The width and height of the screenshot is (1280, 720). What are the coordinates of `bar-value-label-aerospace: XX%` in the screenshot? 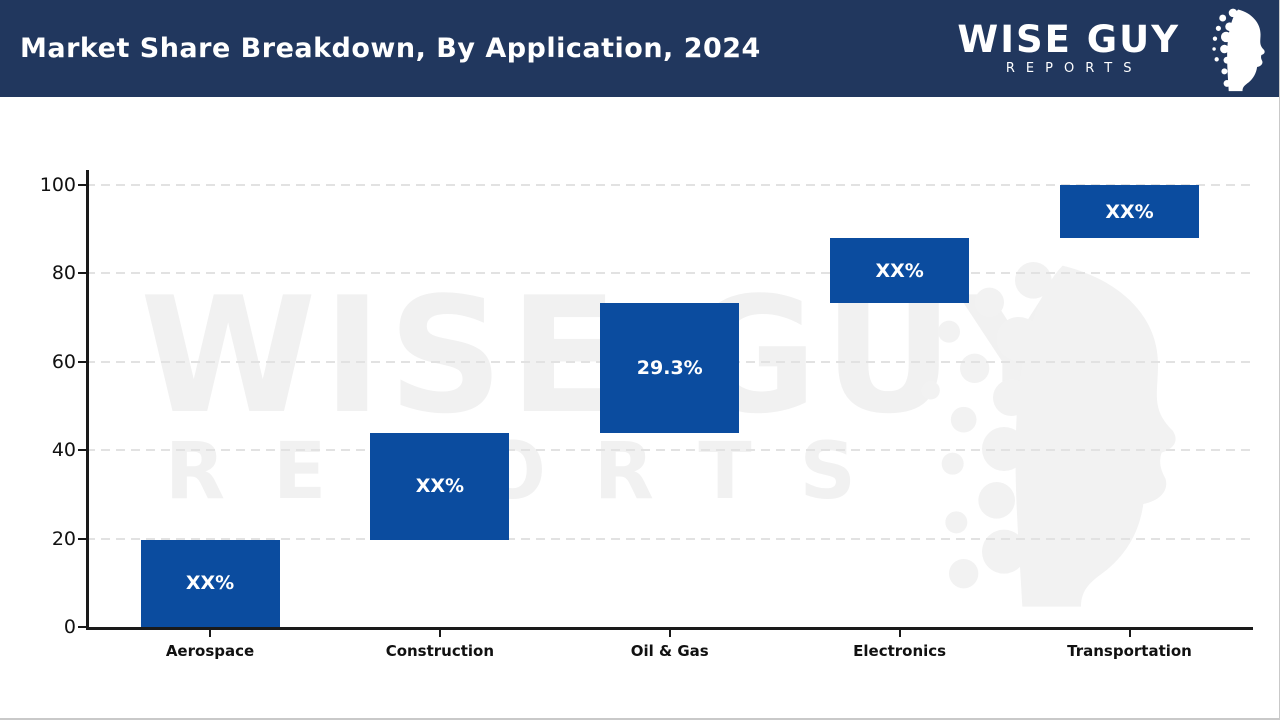 It's located at (210, 583).